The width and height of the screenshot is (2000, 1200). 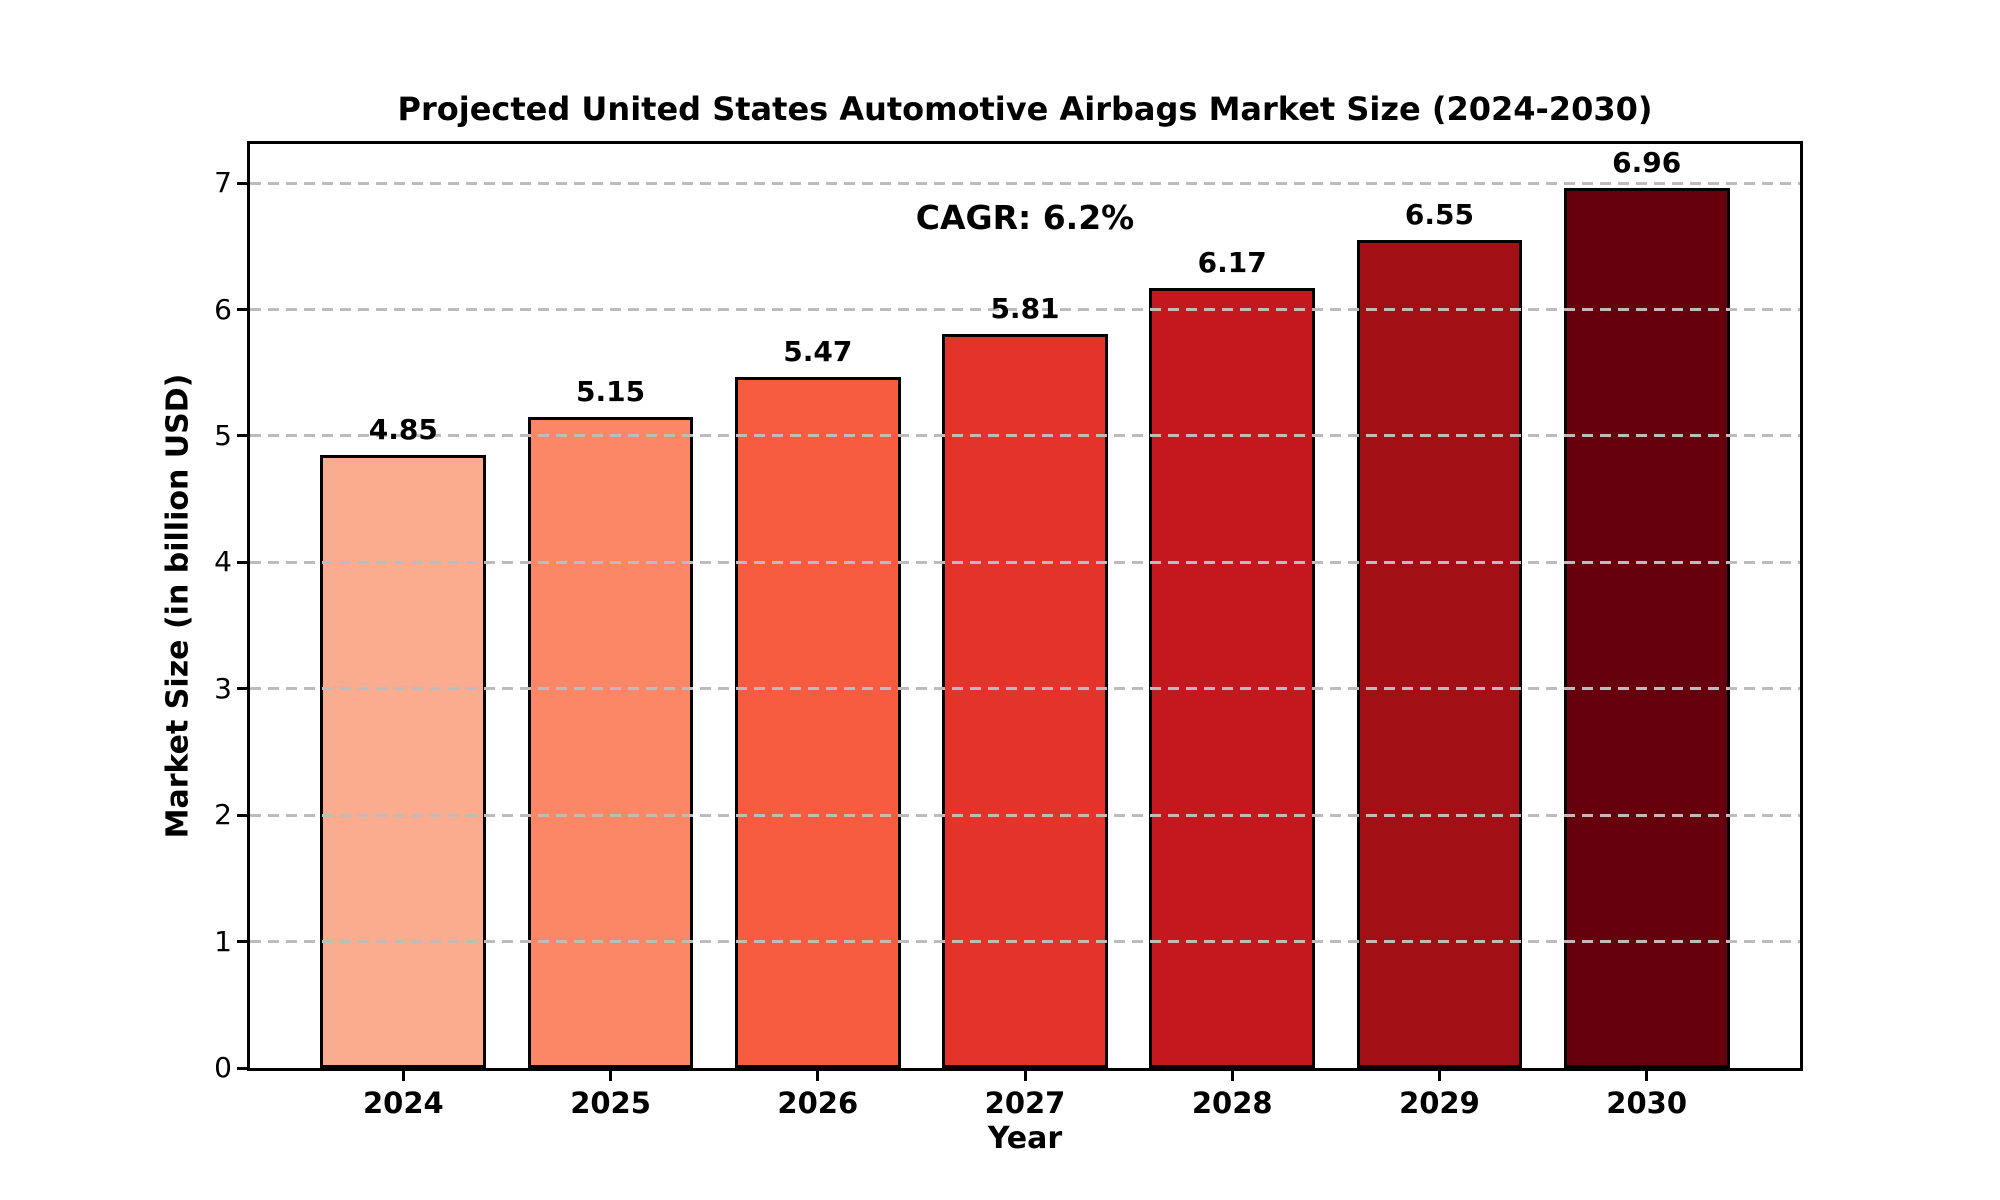 What do you see at coordinates (1646, 628) in the screenshot?
I see `bar-2030` at bounding box center [1646, 628].